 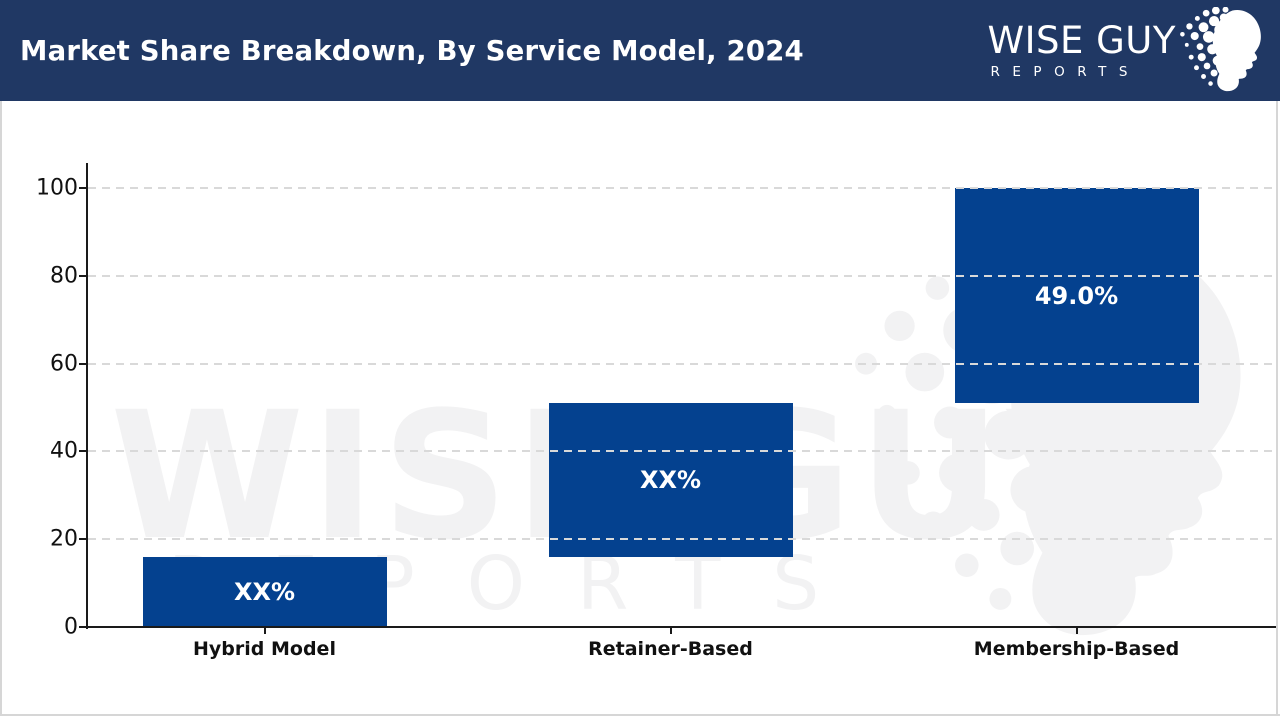 I want to click on y-tick-label-60: 60, so click(x=64, y=364).